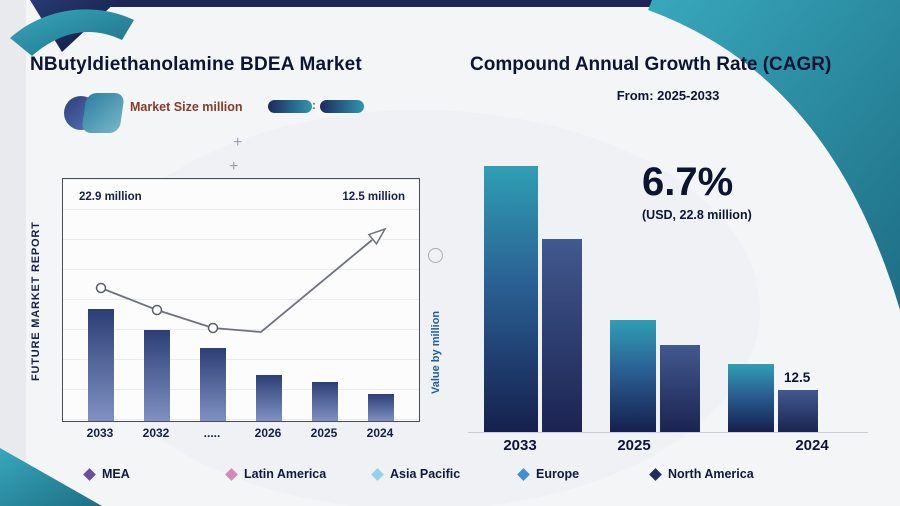 This screenshot has height=506, width=900. What do you see at coordinates (711, 474) in the screenshot?
I see `legend-label: North America` at bounding box center [711, 474].